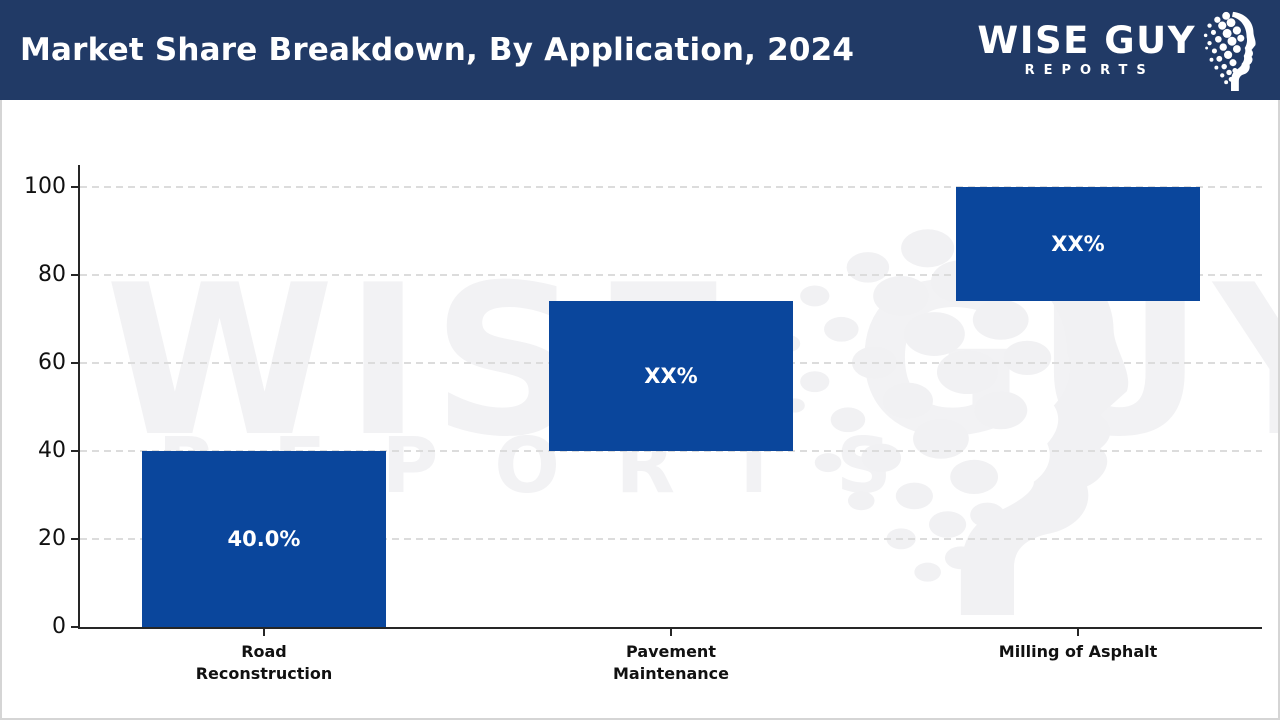  Describe the element at coordinates (59, 626) in the screenshot. I see `y-tick-label: 0` at that location.